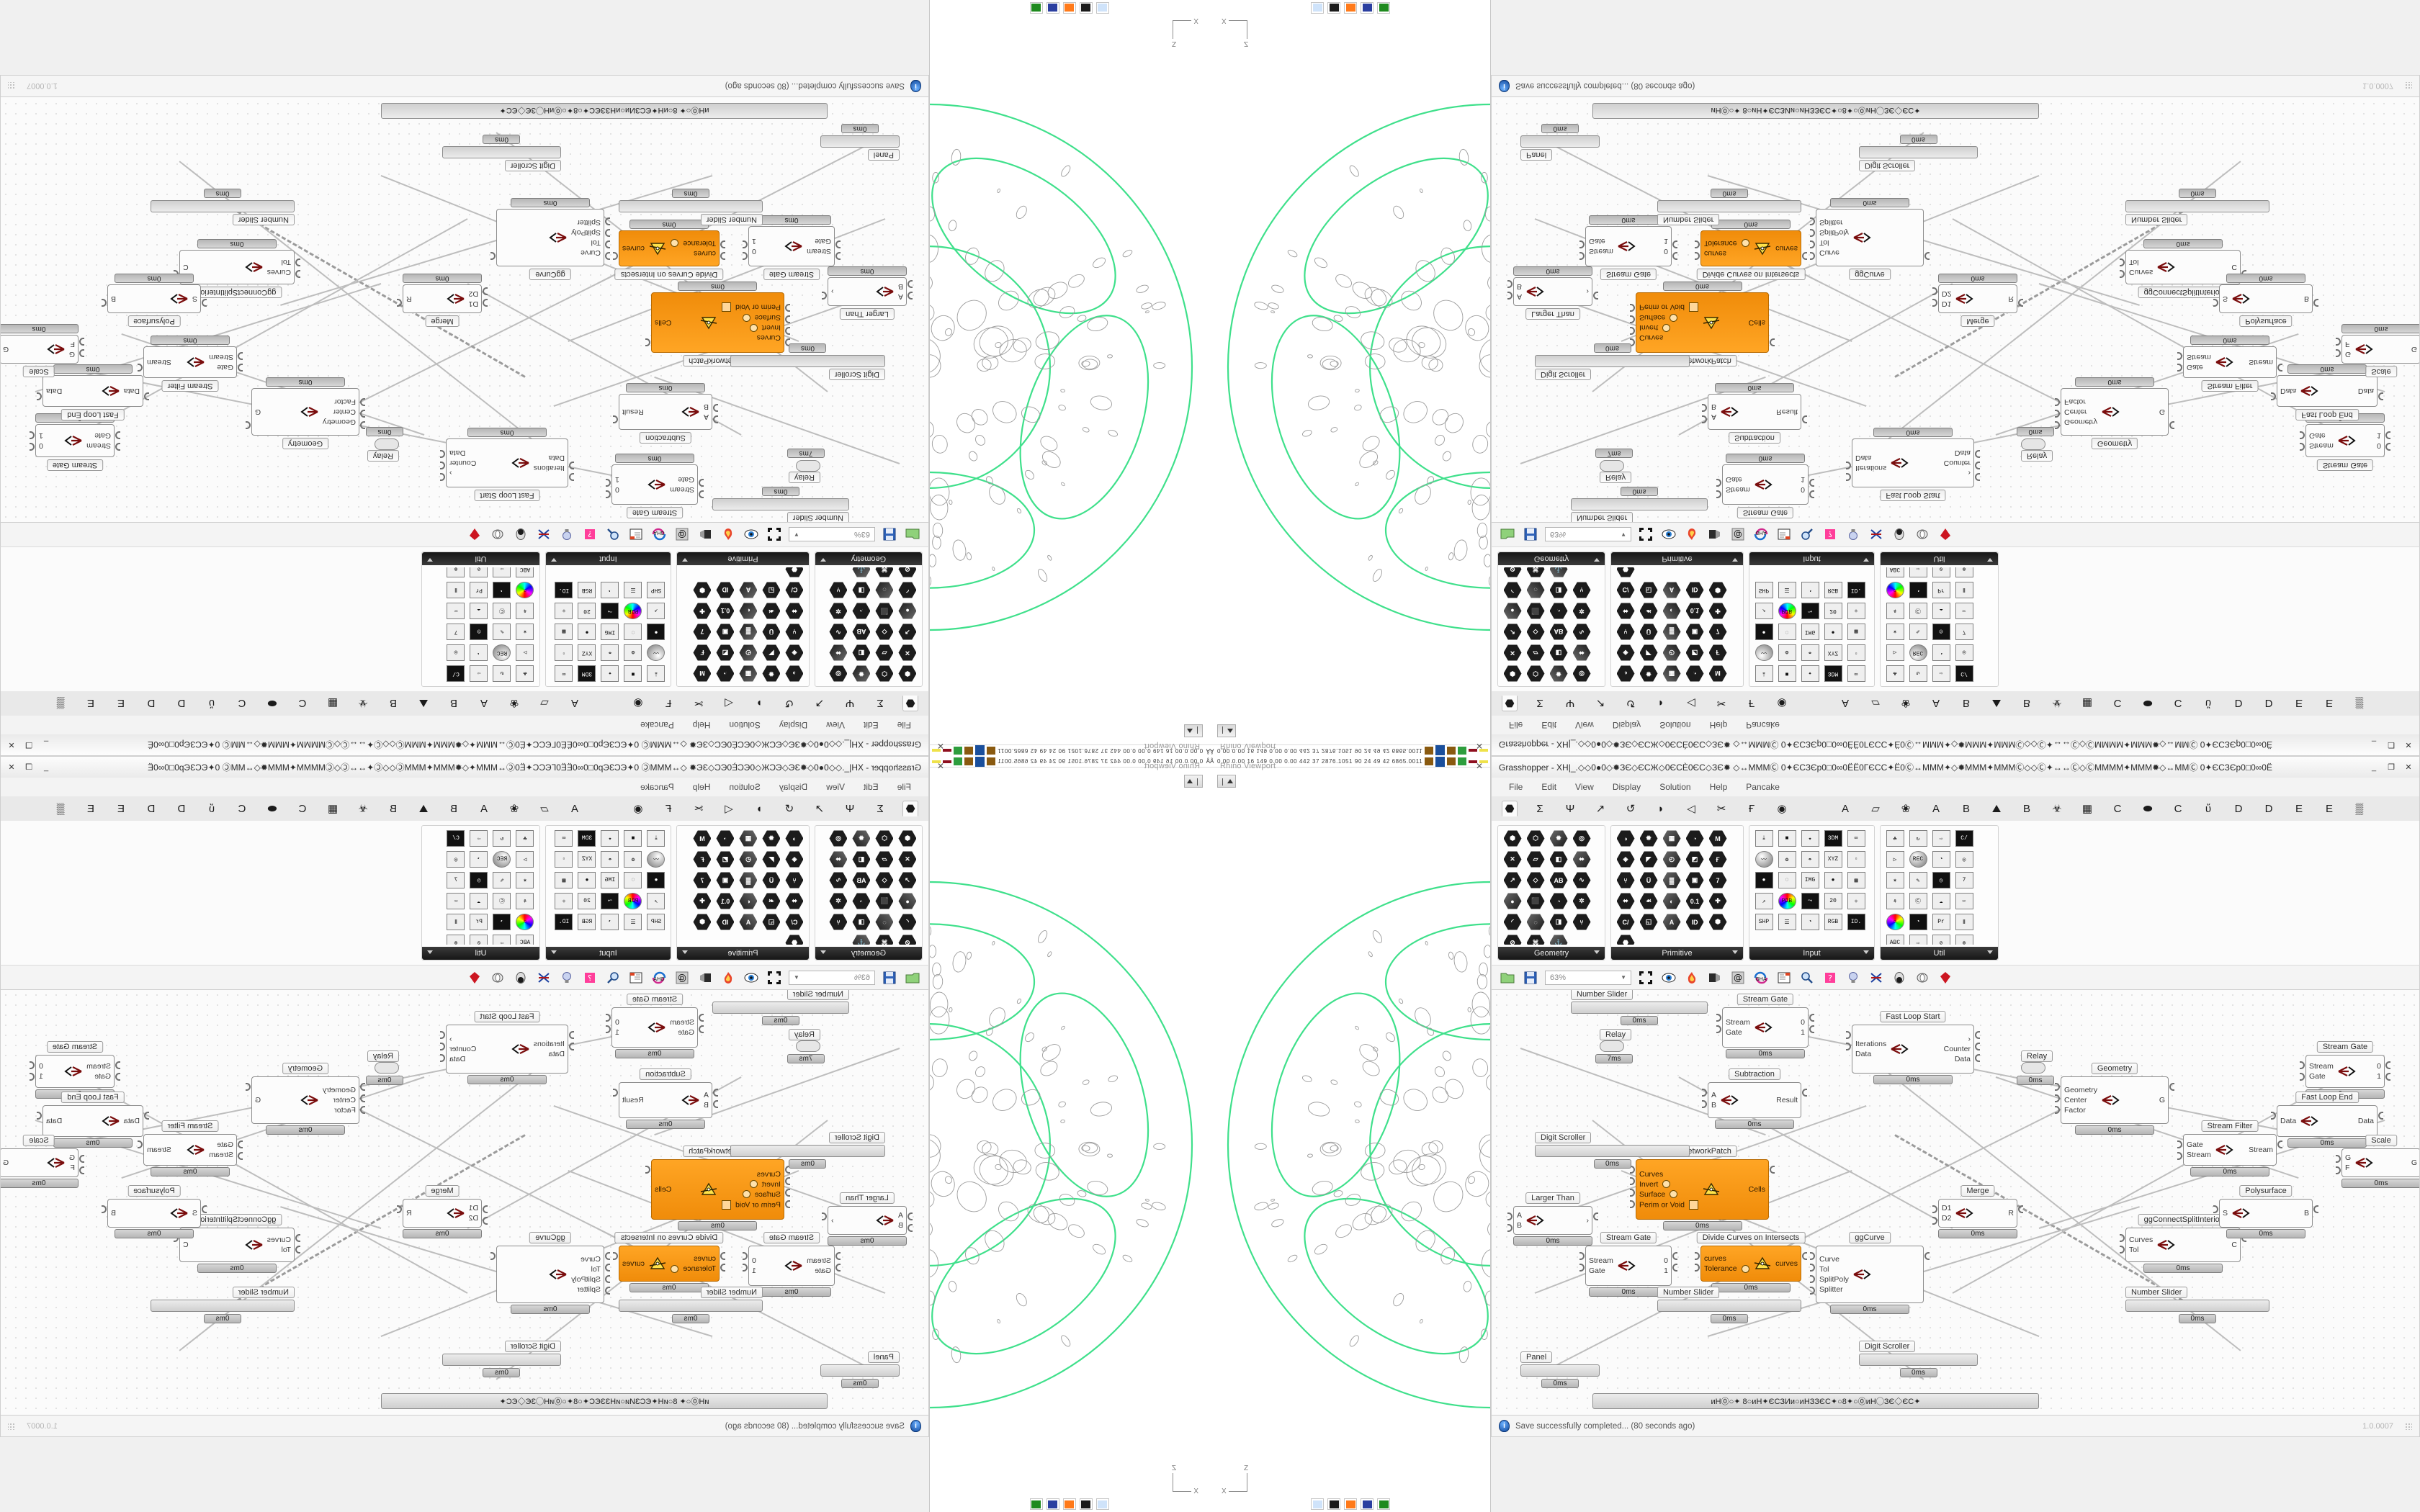 The height and width of the screenshot is (1512, 2420). Describe the element at coordinates (502, 939) in the screenshot. I see `component-button: ⇨` at that location.